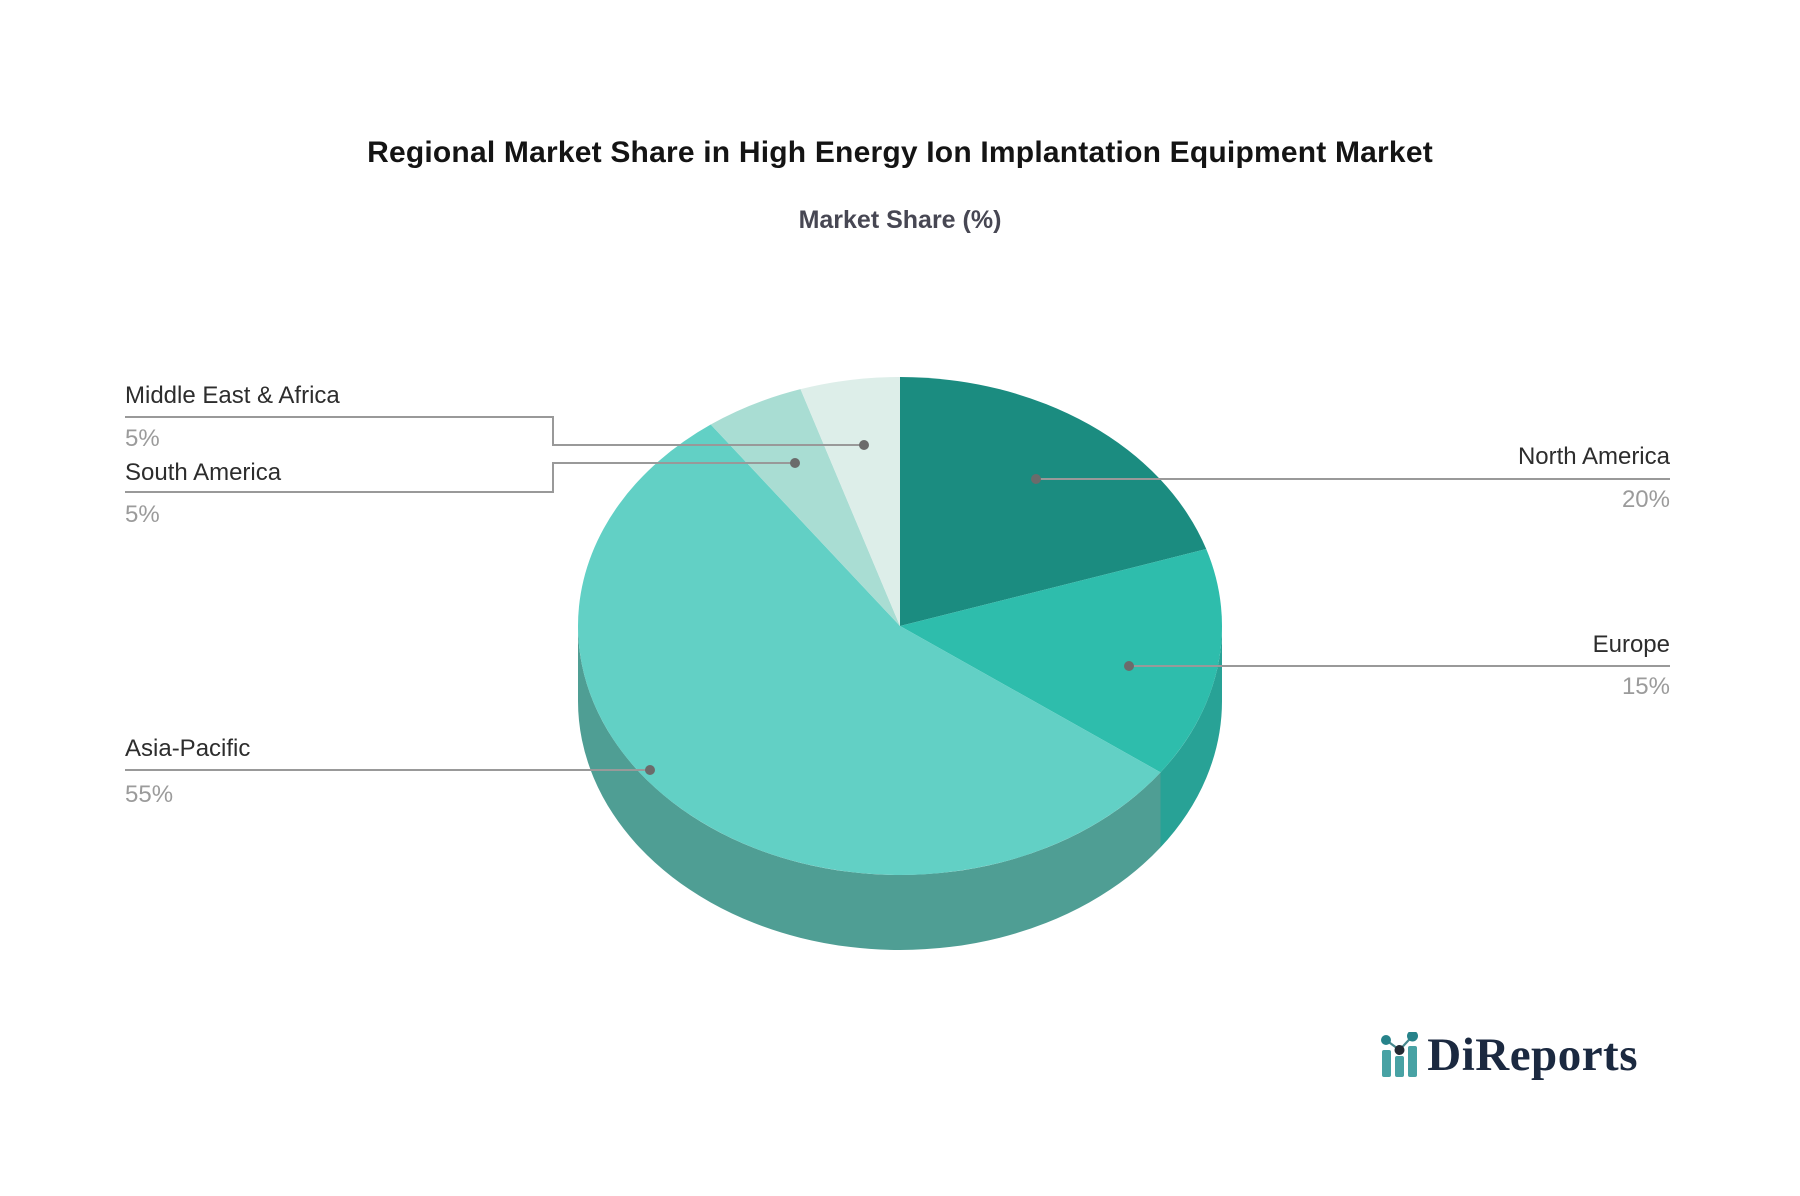 The height and width of the screenshot is (1196, 1800). What do you see at coordinates (1631, 644) in the screenshot?
I see `slice-label-europe: Europe` at bounding box center [1631, 644].